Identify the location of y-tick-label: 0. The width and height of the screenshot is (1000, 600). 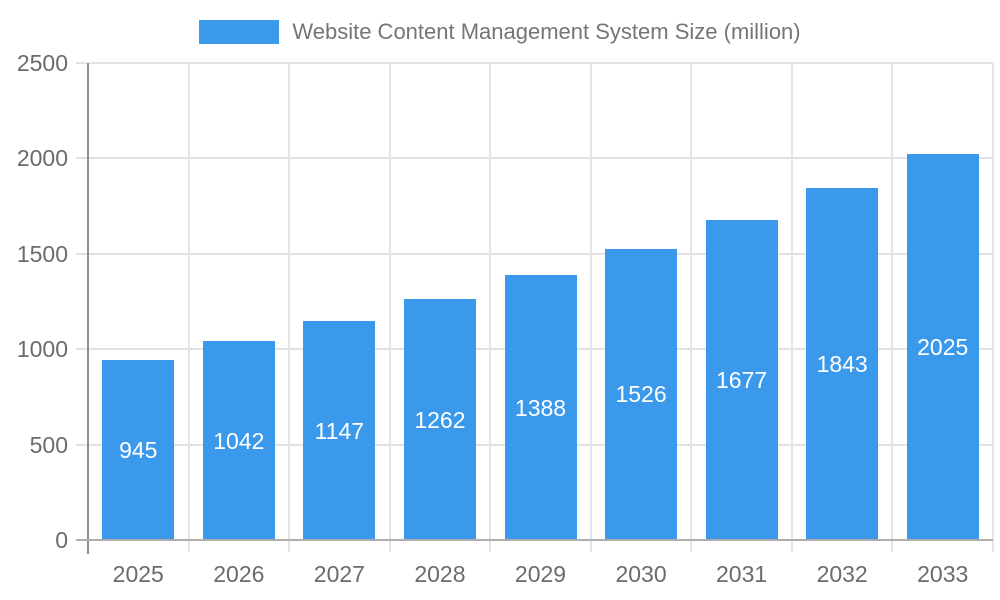
(61, 540).